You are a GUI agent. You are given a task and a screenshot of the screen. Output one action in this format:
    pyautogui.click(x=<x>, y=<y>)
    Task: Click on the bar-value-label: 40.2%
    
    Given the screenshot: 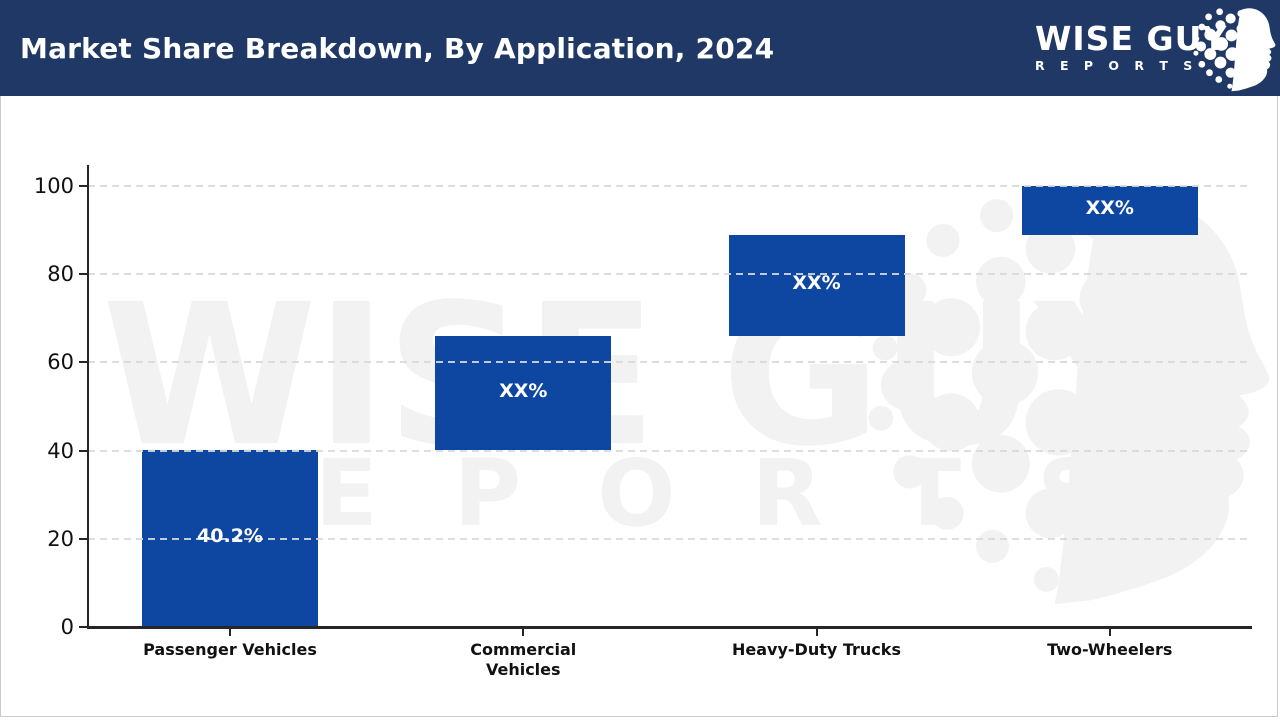 What is the action you would take?
    pyautogui.click(x=230, y=536)
    